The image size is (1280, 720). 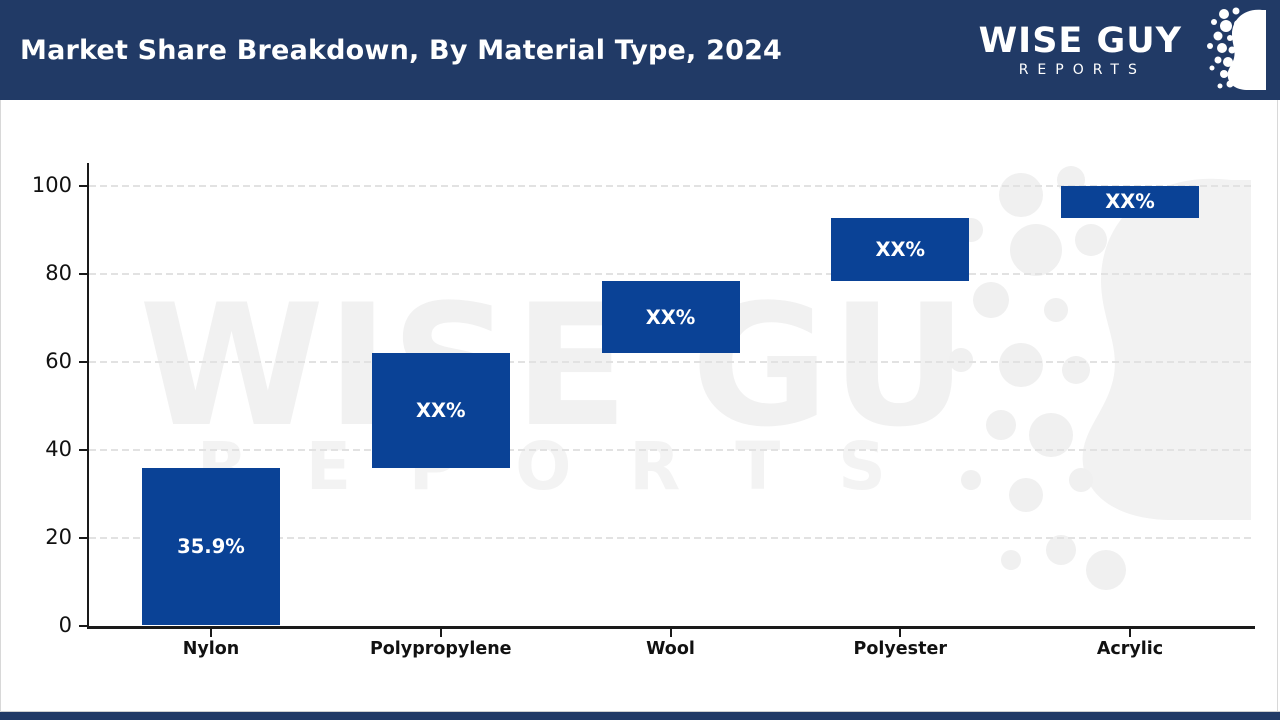 I want to click on bottom-border, so click(x=640, y=711).